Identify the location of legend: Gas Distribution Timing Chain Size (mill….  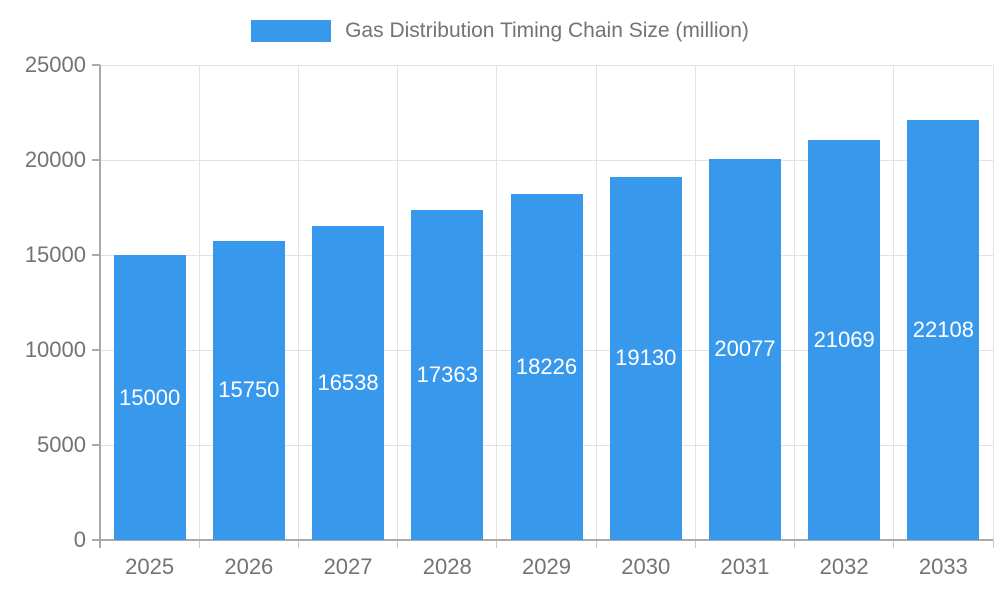
(500, 30).